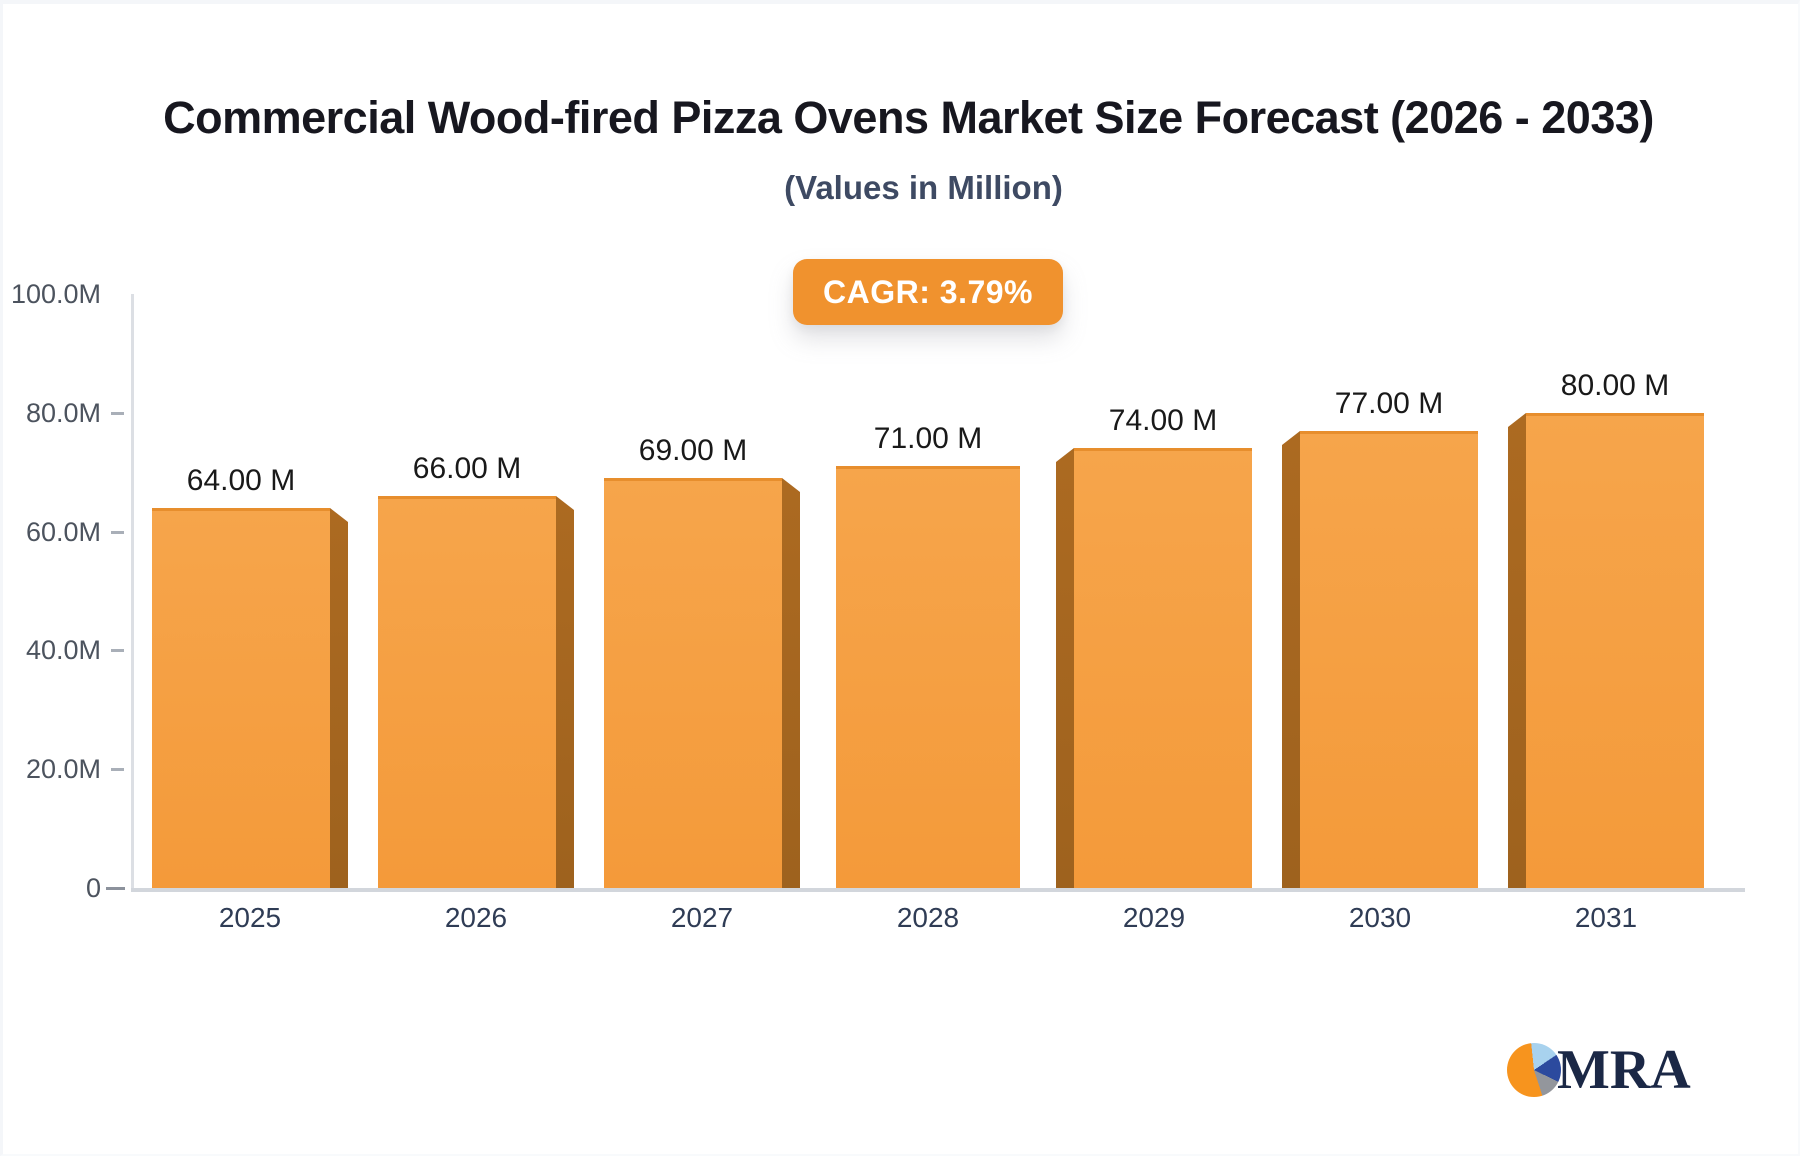 The image size is (1800, 1156). I want to click on mra-logo: MRA, so click(1599, 1070).